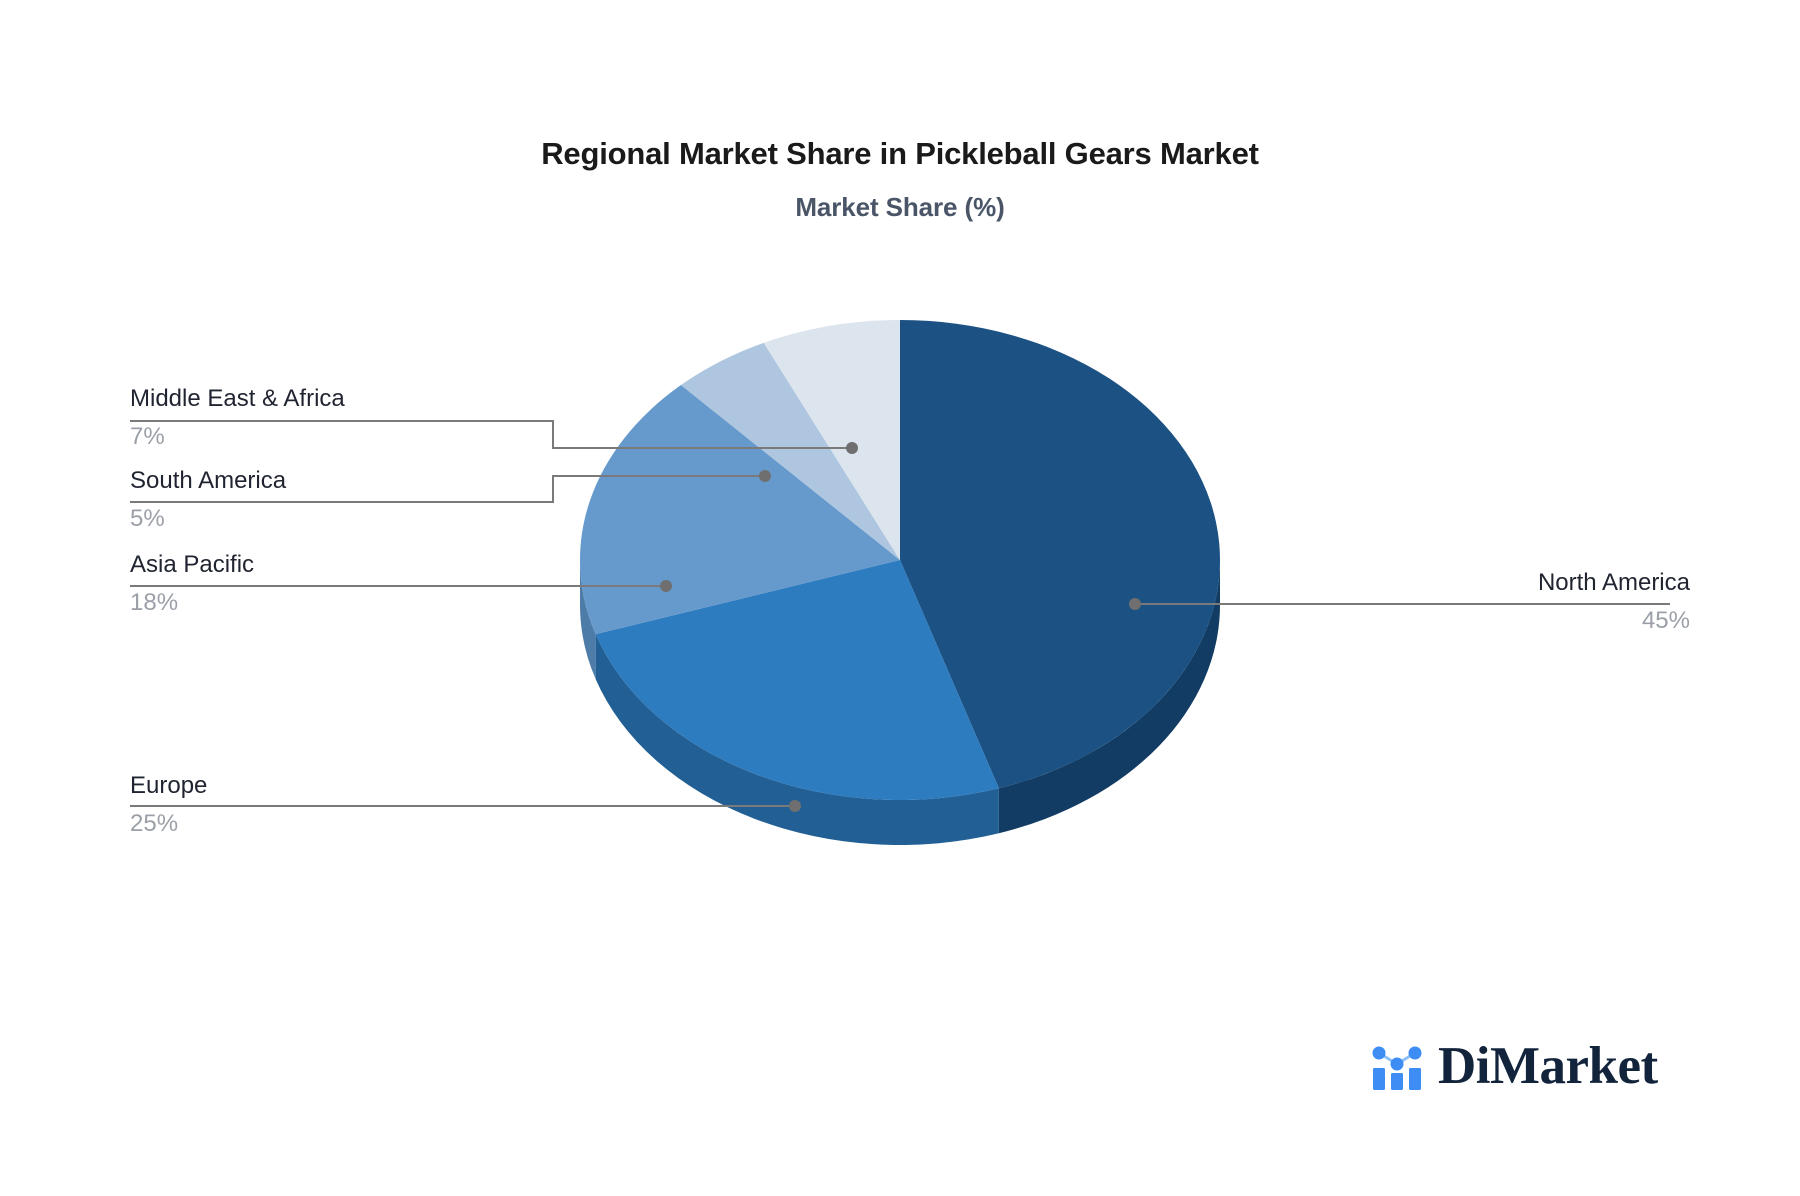 The image size is (1800, 1196). Describe the element at coordinates (852, 448) in the screenshot. I see `leader-dot-middle-east-africa` at that location.